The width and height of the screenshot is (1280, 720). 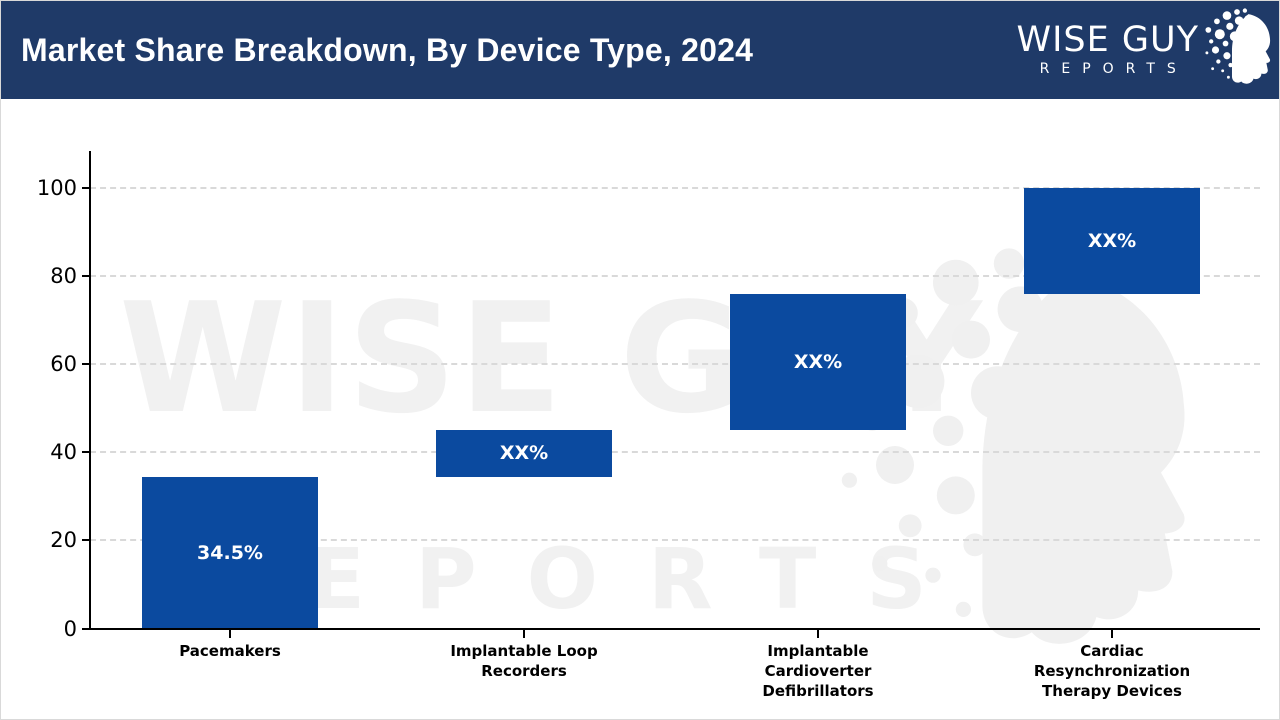 What do you see at coordinates (1113, 69) in the screenshot?
I see `brand-wordmark-line2: REPORTS` at bounding box center [1113, 69].